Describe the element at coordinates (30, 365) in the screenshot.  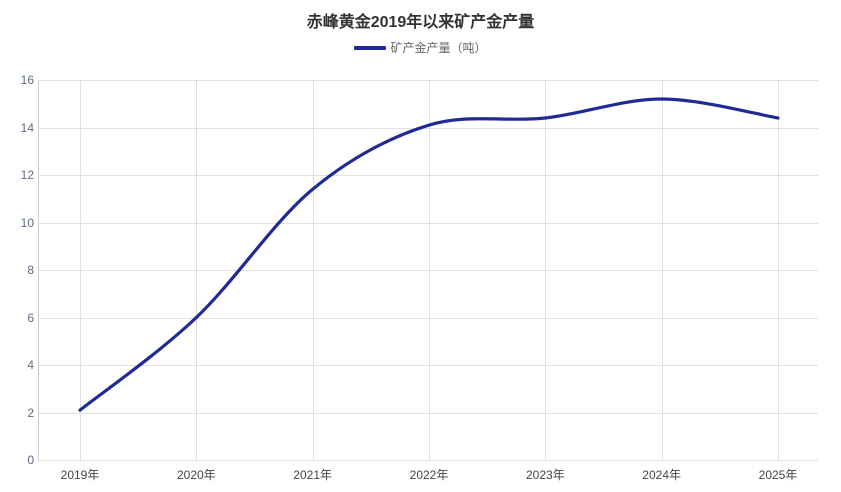
I see `y-tick-label-4: 4` at that location.